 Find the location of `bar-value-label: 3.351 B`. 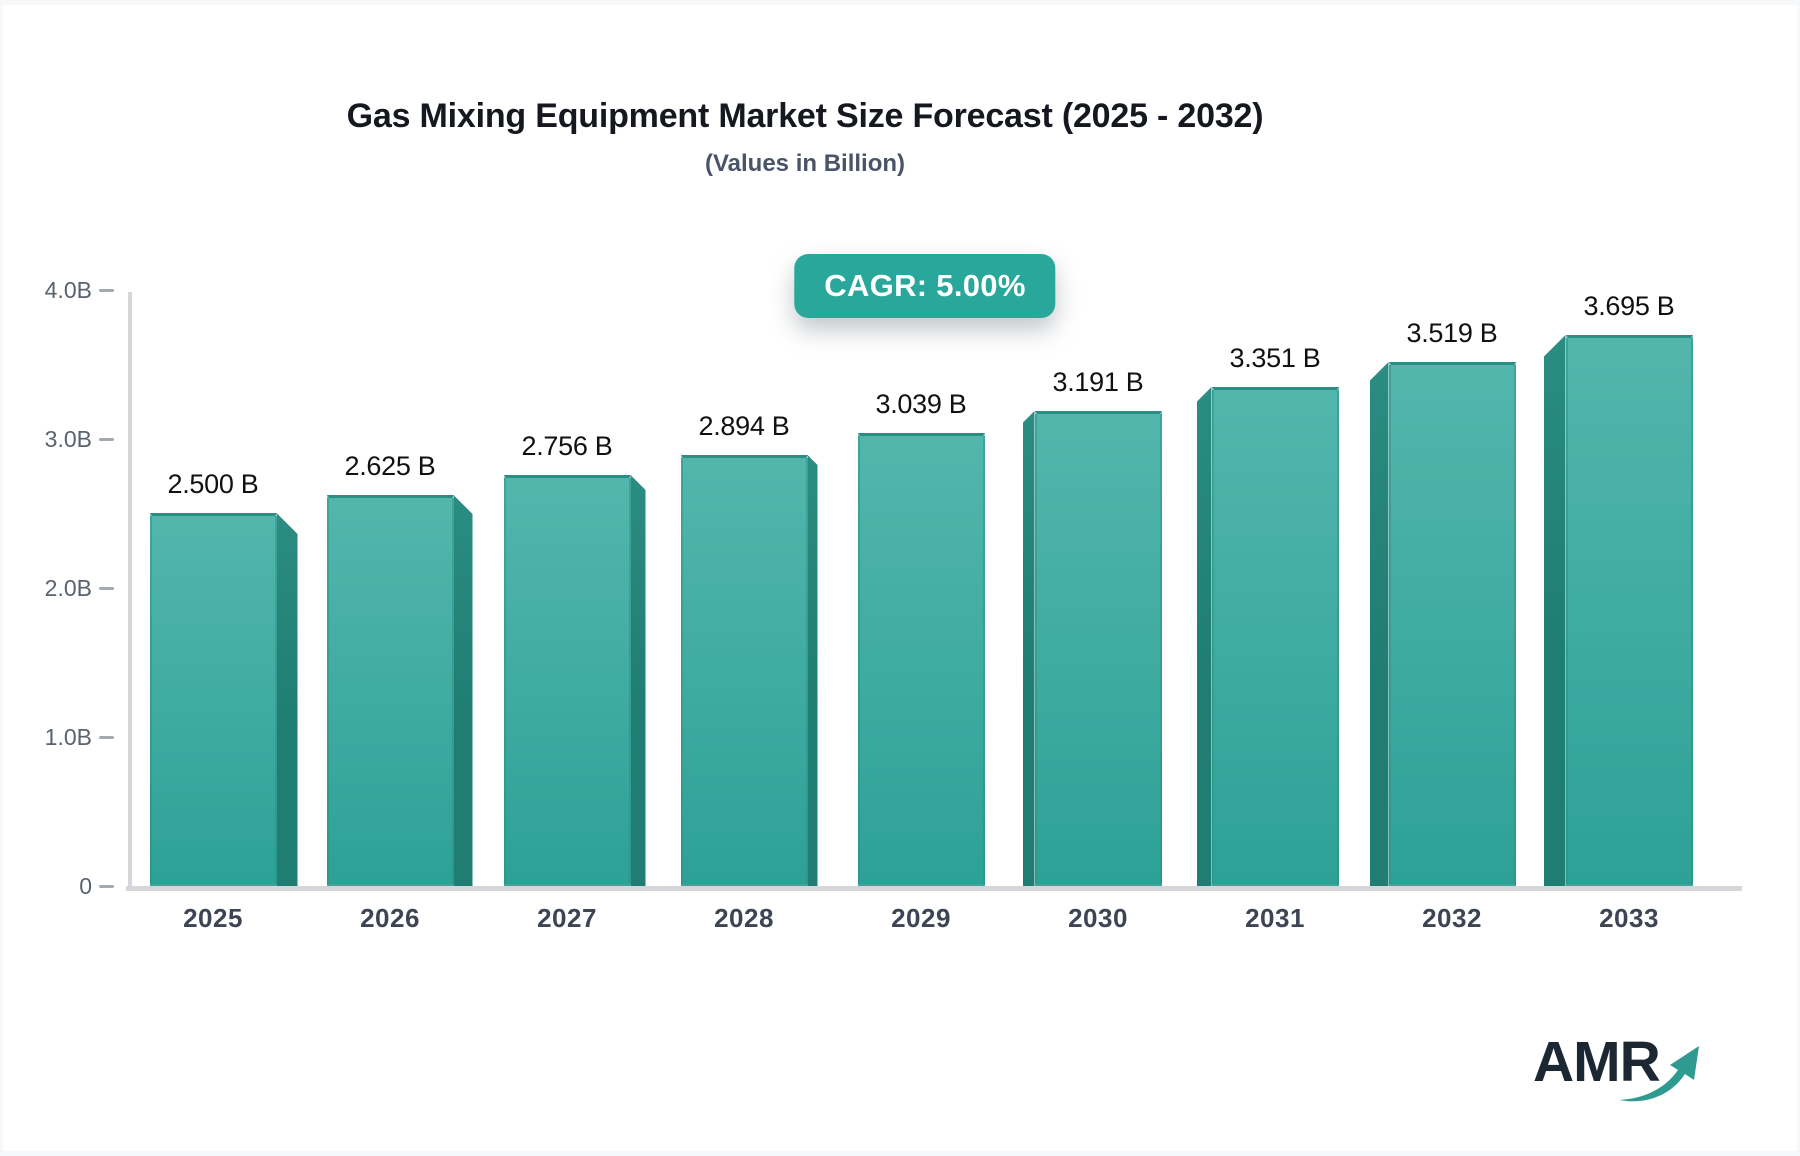

bar-value-label: 3.351 B is located at coordinates (1275, 358).